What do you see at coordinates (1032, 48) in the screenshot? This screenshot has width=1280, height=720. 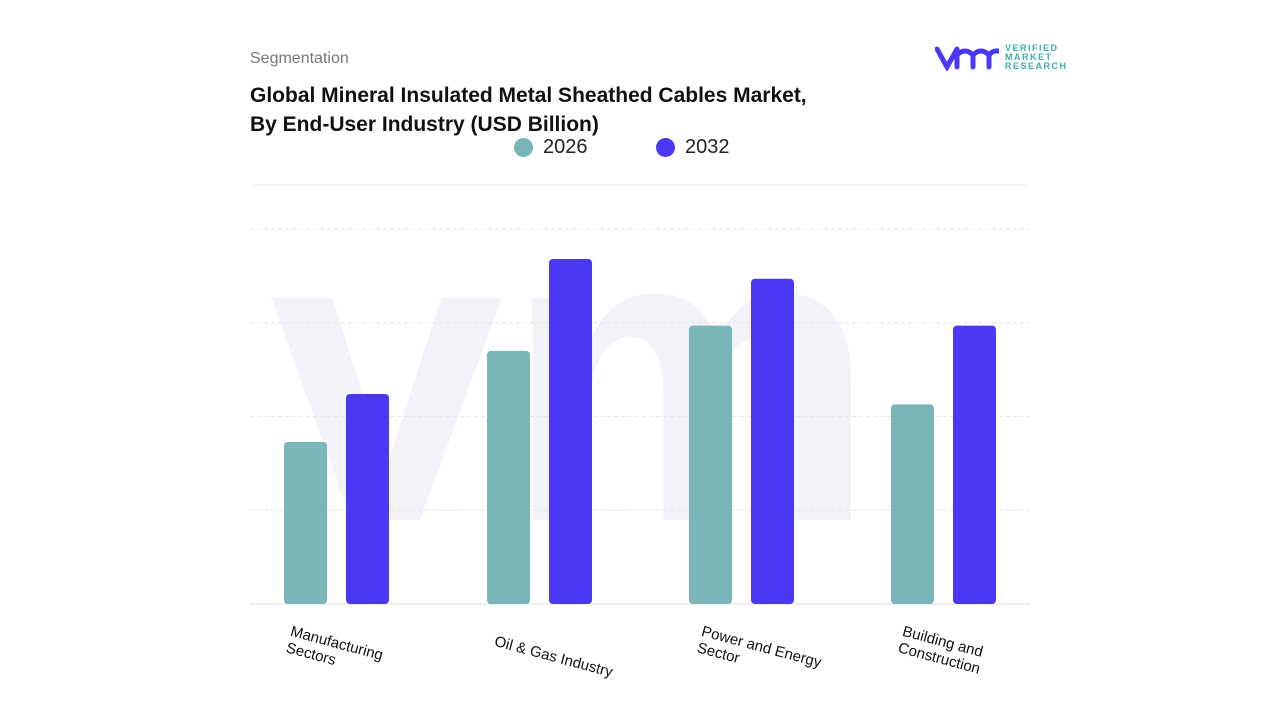 I see `logo-line-1: VERIFIED` at bounding box center [1032, 48].